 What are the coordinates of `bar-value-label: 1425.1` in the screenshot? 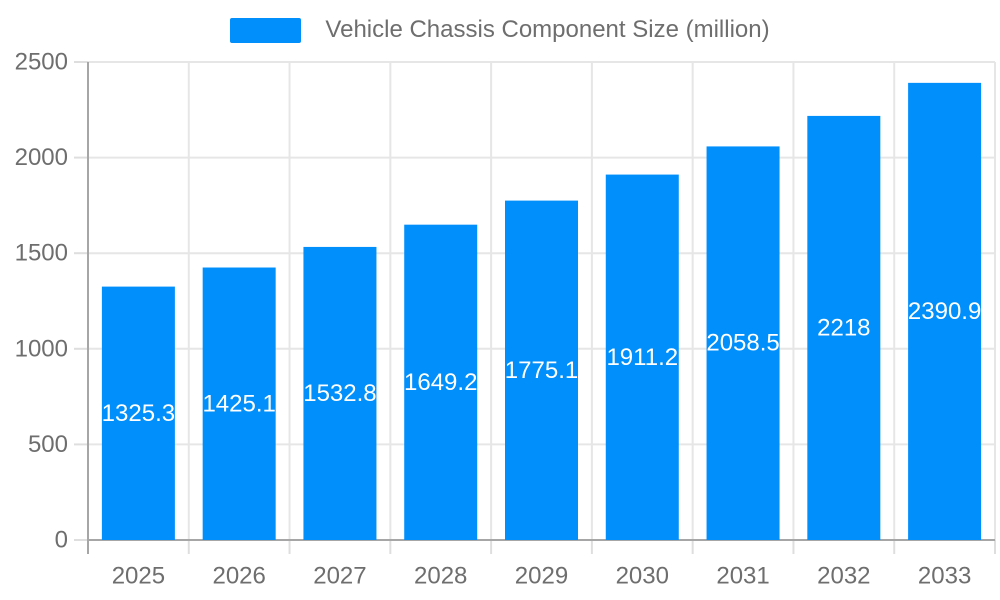 It's located at (238, 403).